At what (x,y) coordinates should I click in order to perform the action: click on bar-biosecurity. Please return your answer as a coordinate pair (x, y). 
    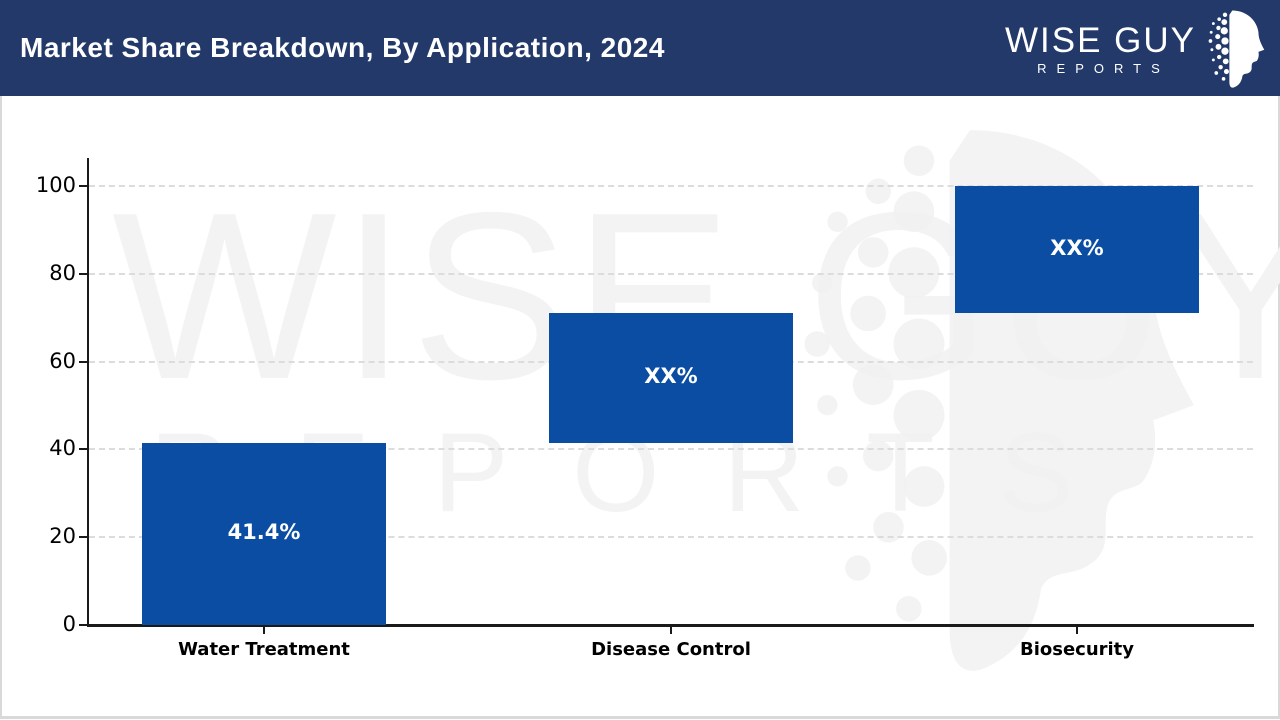
    Looking at the image, I should click on (1077, 250).